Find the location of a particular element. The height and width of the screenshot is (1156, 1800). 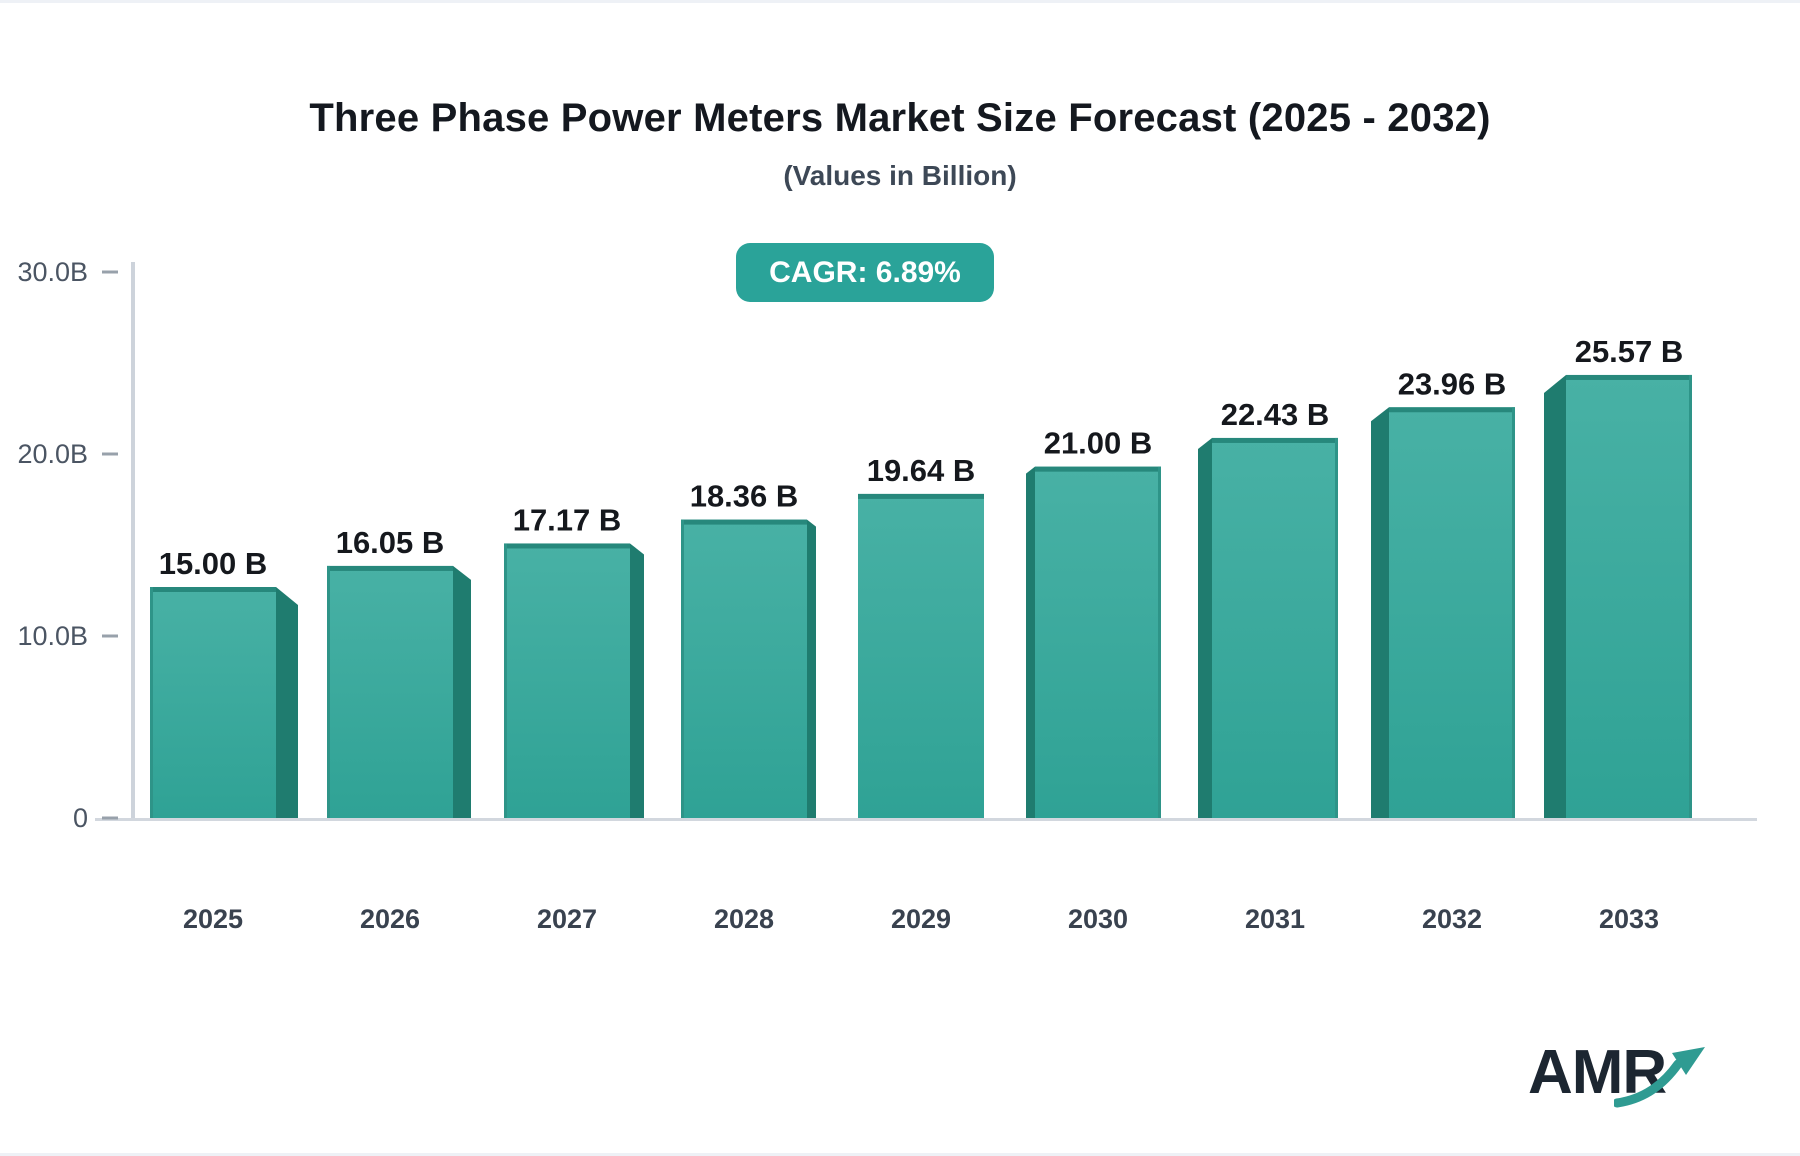

x-axis-label: 2027 is located at coordinates (567, 919).